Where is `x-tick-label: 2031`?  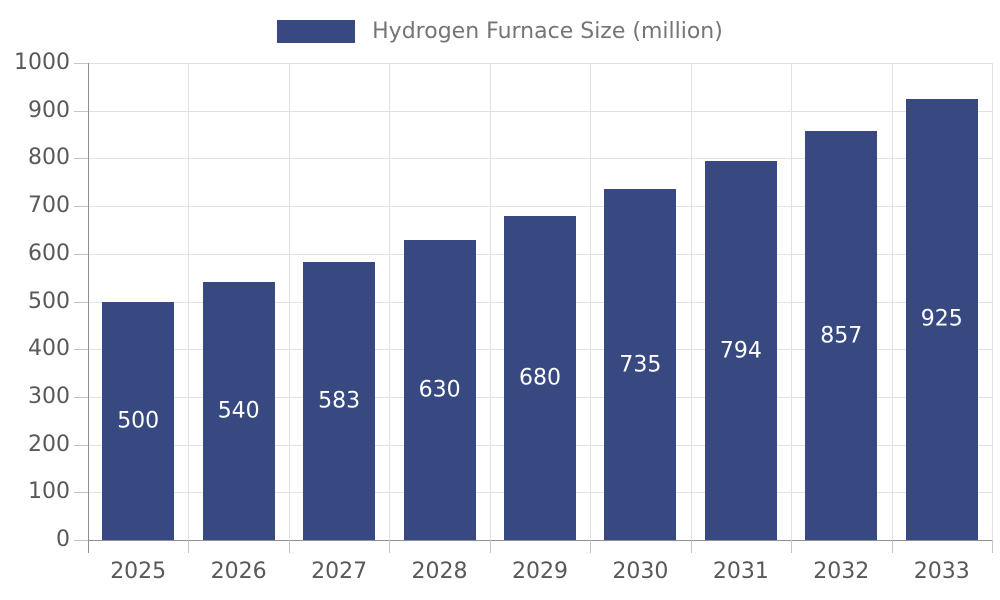 x-tick-label: 2031 is located at coordinates (740, 571).